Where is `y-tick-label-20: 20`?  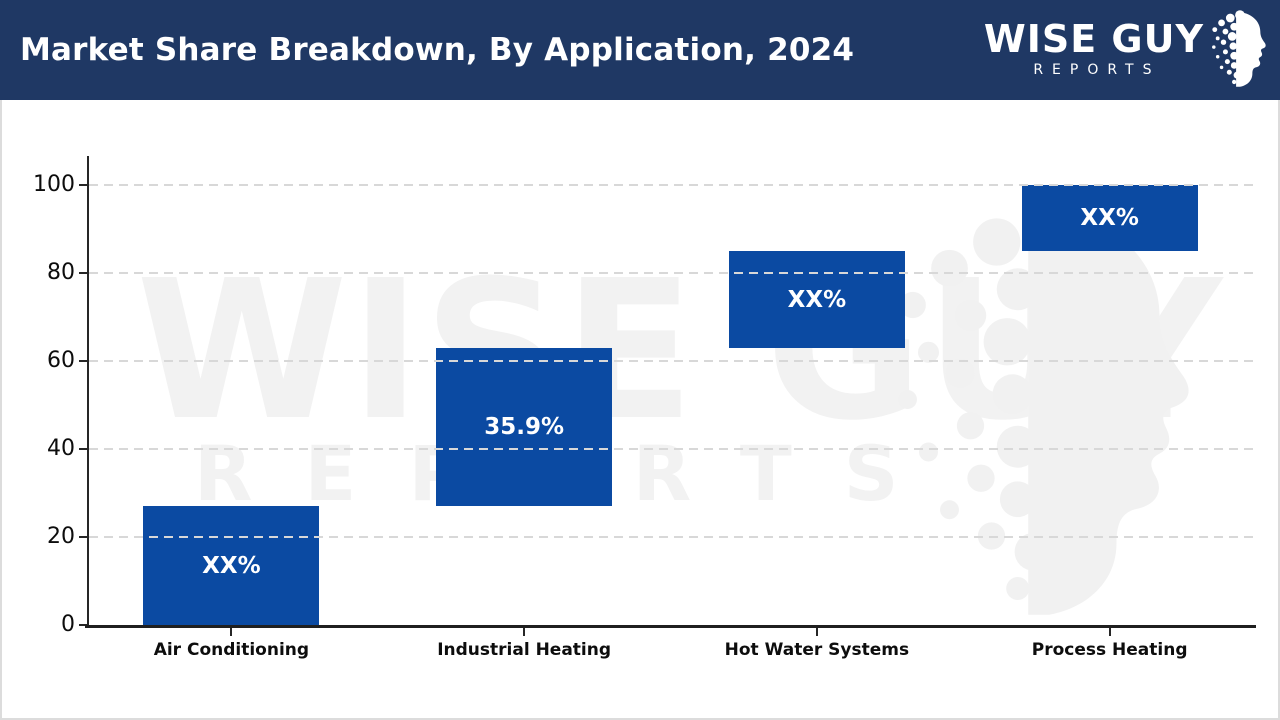 y-tick-label-20: 20 is located at coordinates (61, 536).